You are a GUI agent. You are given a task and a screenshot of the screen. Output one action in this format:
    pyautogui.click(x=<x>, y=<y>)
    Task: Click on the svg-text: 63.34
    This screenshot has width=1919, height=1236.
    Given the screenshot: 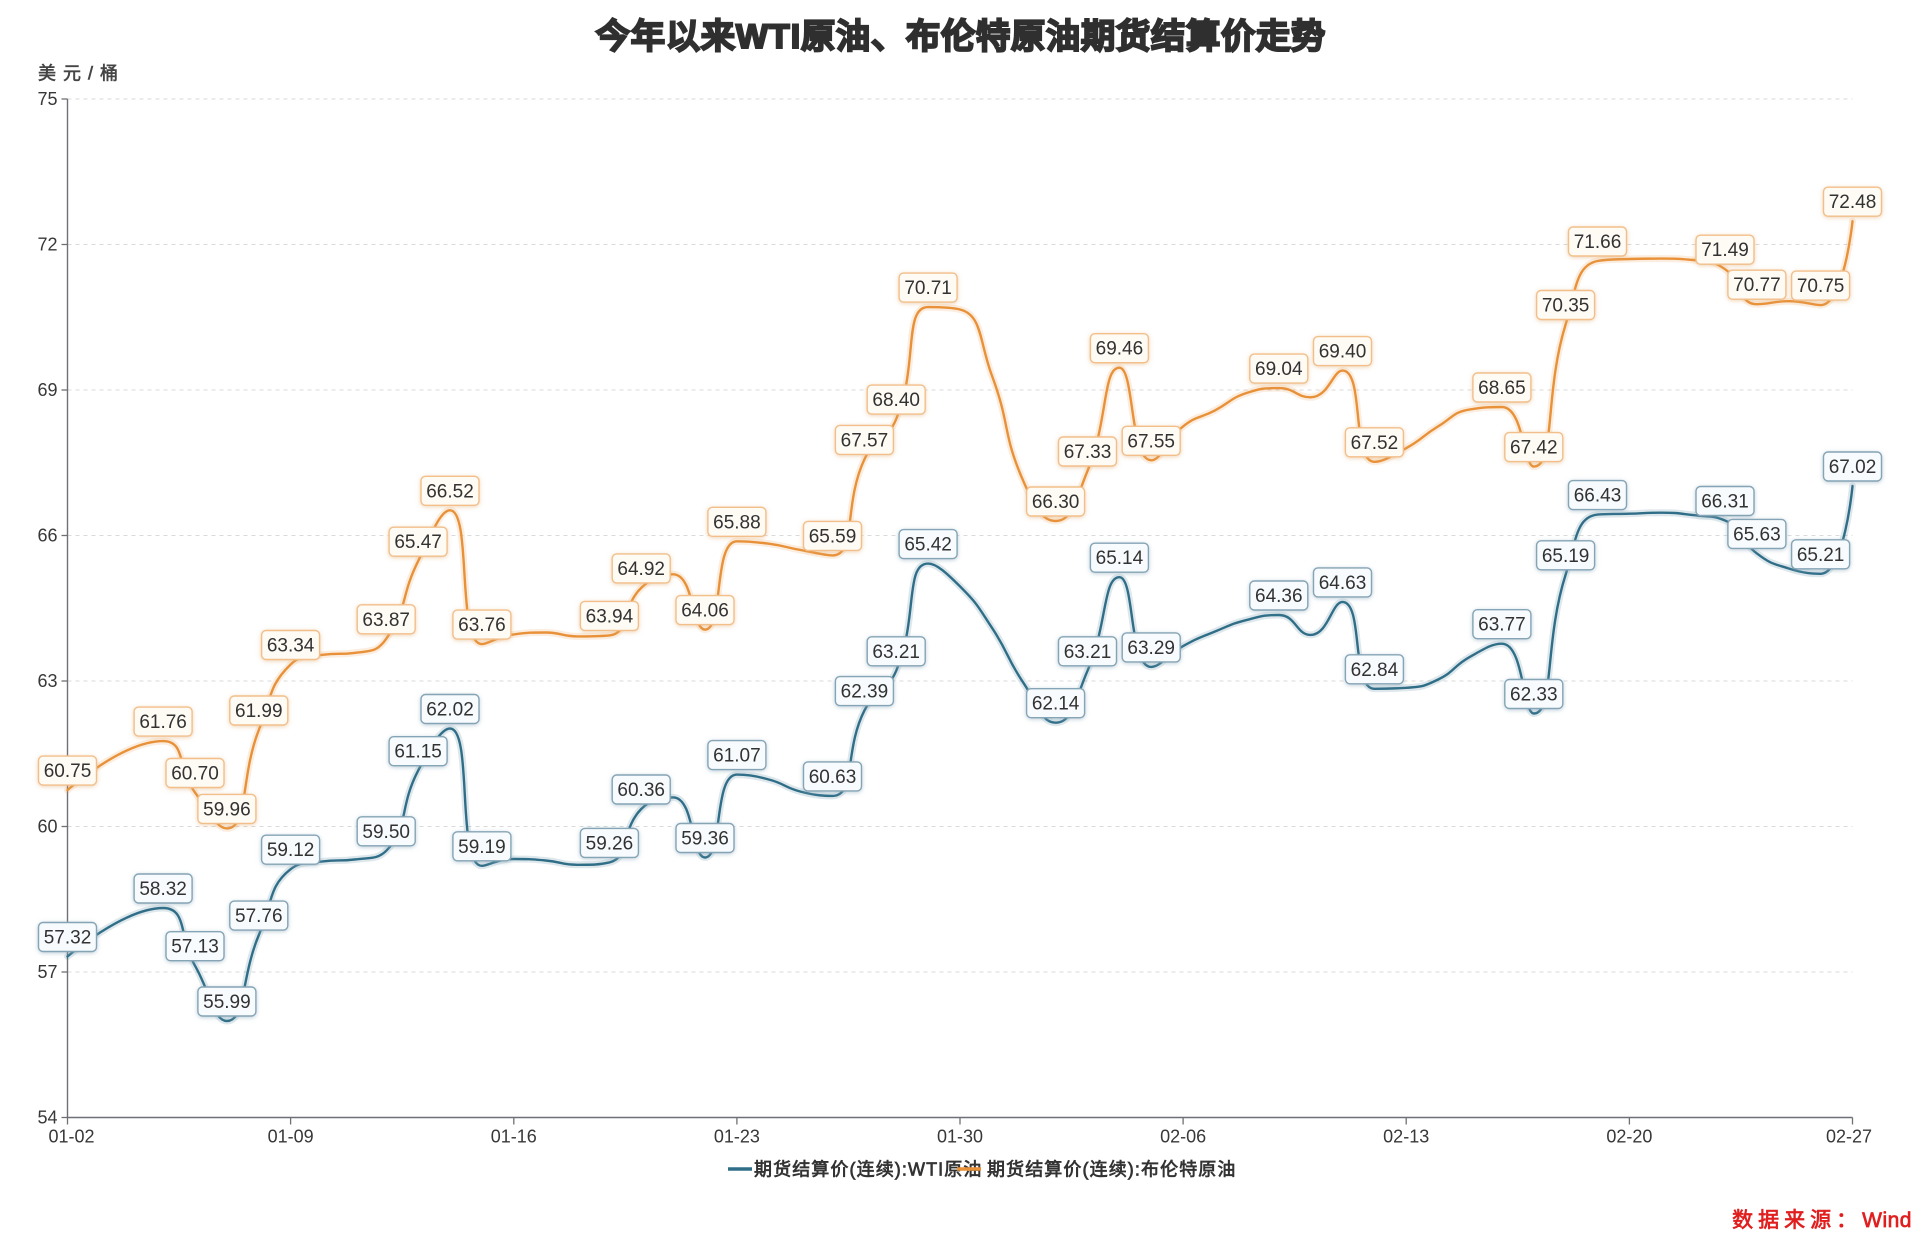 What is the action you would take?
    pyautogui.click(x=291, y=646)
    